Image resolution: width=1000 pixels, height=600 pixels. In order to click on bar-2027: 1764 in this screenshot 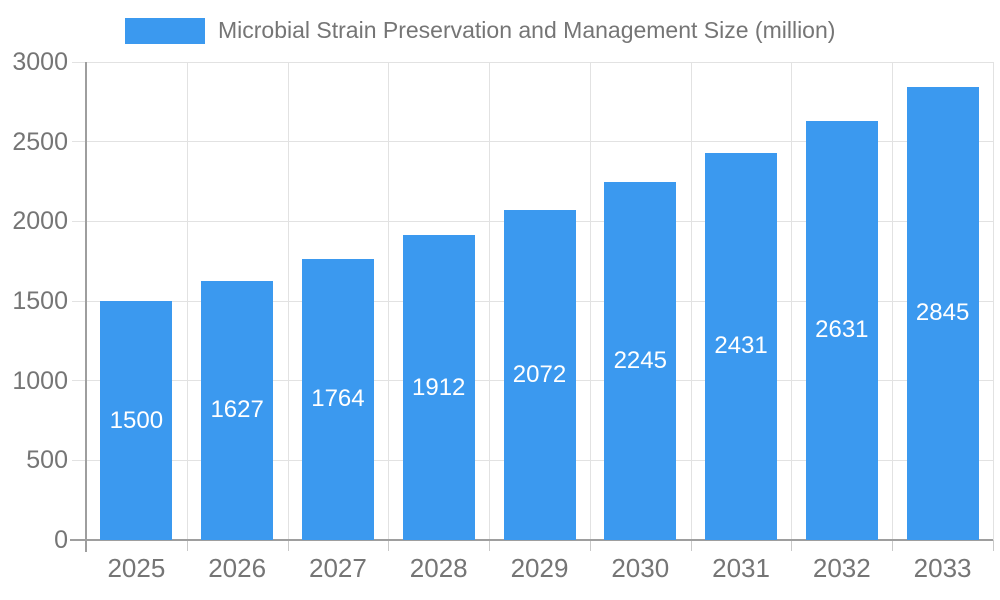, I will do `click(337, 399)`.